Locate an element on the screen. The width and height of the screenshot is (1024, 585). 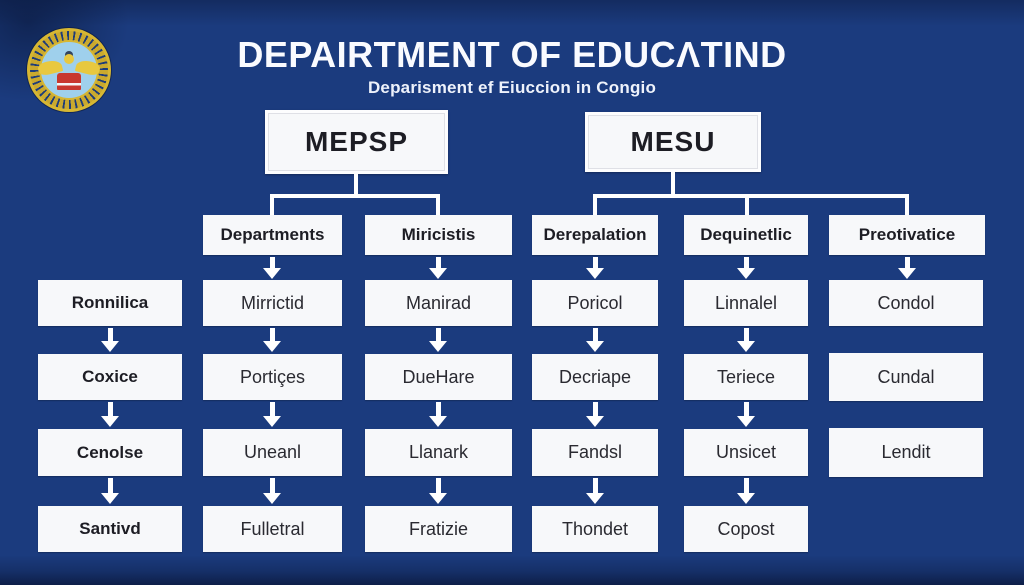
org-cell-fandsl: Fandsl is located at coordinates (595, 452).